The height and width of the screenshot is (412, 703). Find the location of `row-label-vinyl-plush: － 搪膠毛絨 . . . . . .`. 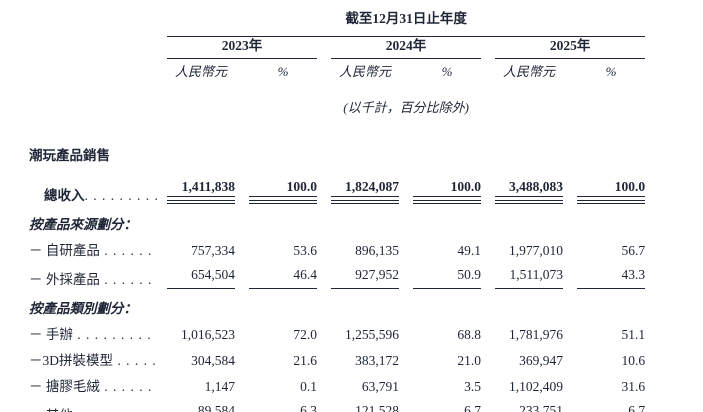

row-label-vinyl-plush: － 搪膠毛絨 . . . . . . is located at coordinates (98, 382).